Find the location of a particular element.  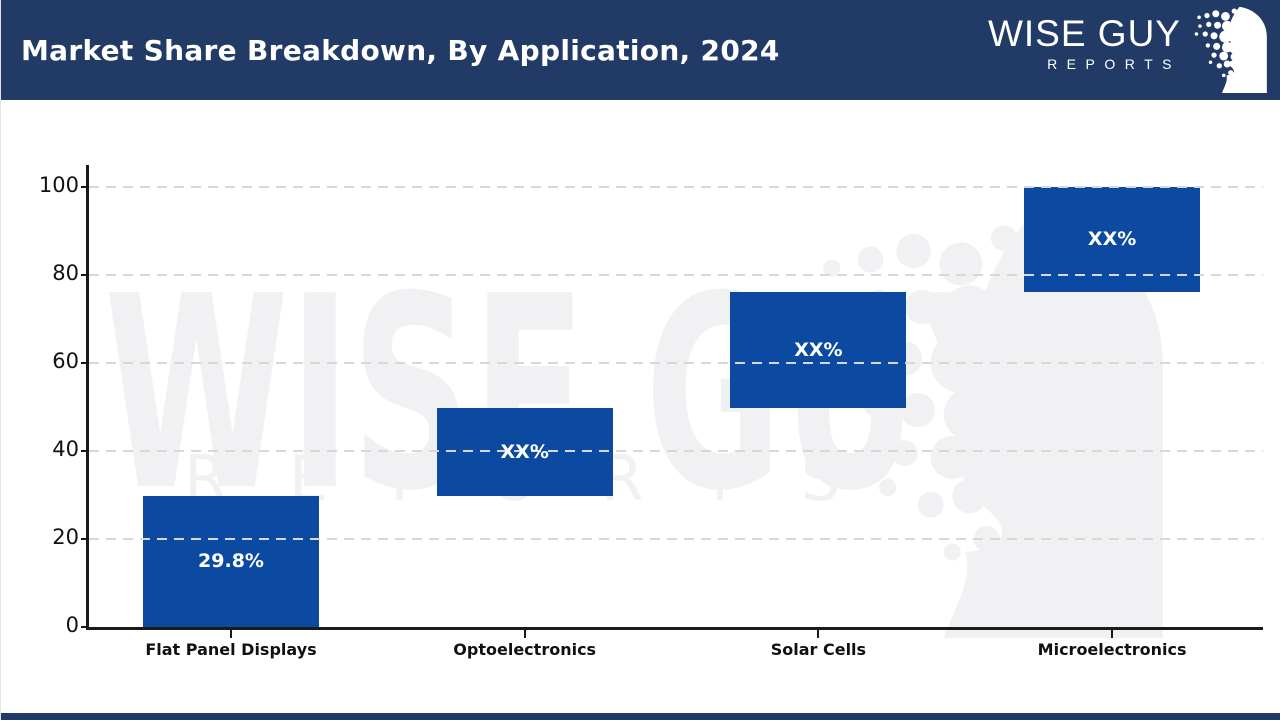

y-axis-line is located at coordinates (87, 397).